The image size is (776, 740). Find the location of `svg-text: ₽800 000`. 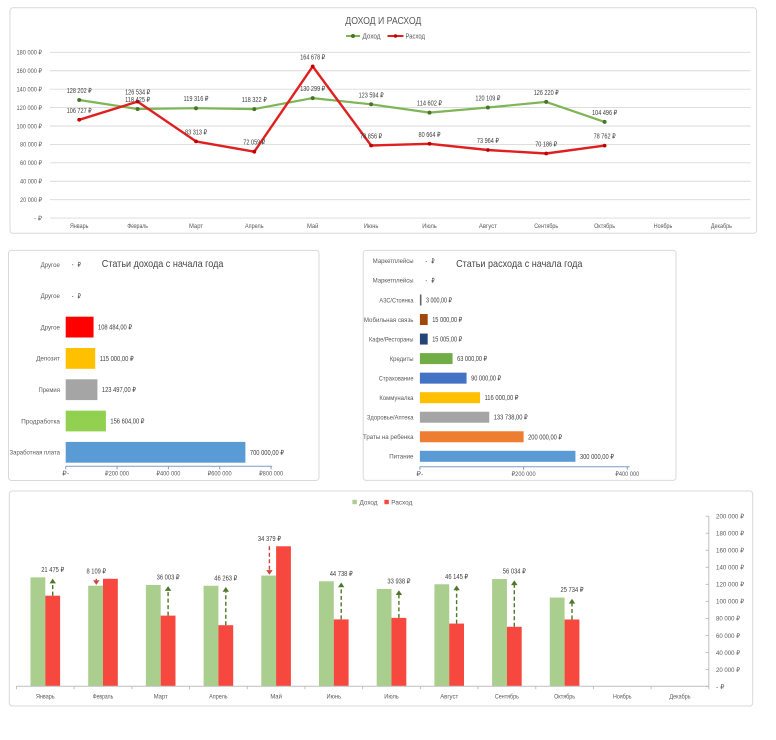

svg-text: ₽800 000 is located at coordinates (271, 474).